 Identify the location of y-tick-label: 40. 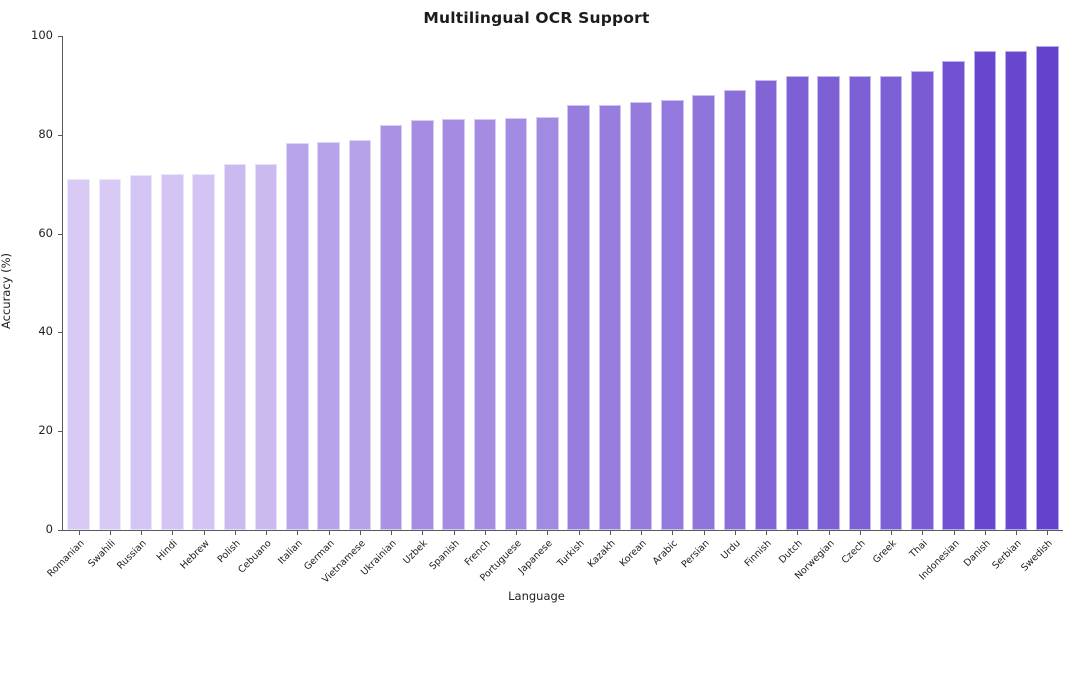
(45, 331).